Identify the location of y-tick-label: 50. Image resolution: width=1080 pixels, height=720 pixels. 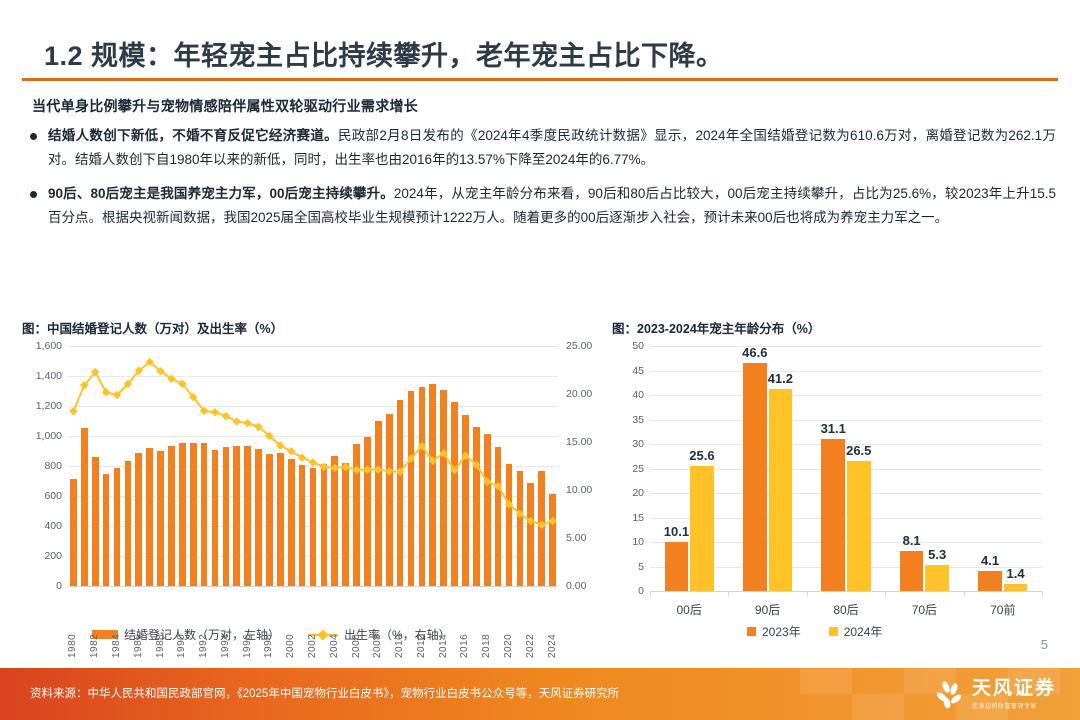
(638, 346).